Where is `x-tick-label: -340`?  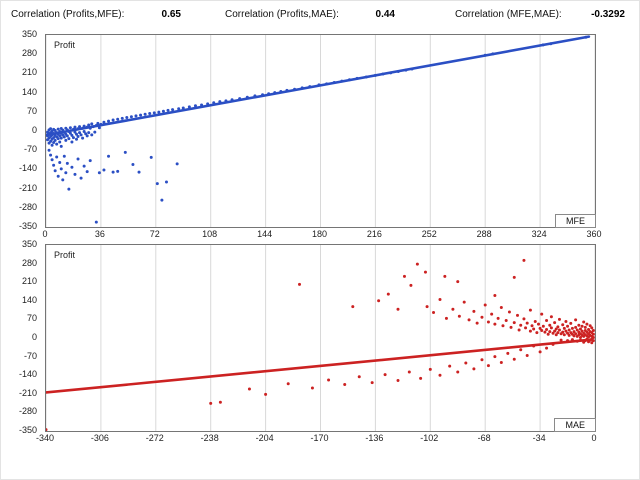 x-tick-label: -340 is located at coordinates (45, 438).